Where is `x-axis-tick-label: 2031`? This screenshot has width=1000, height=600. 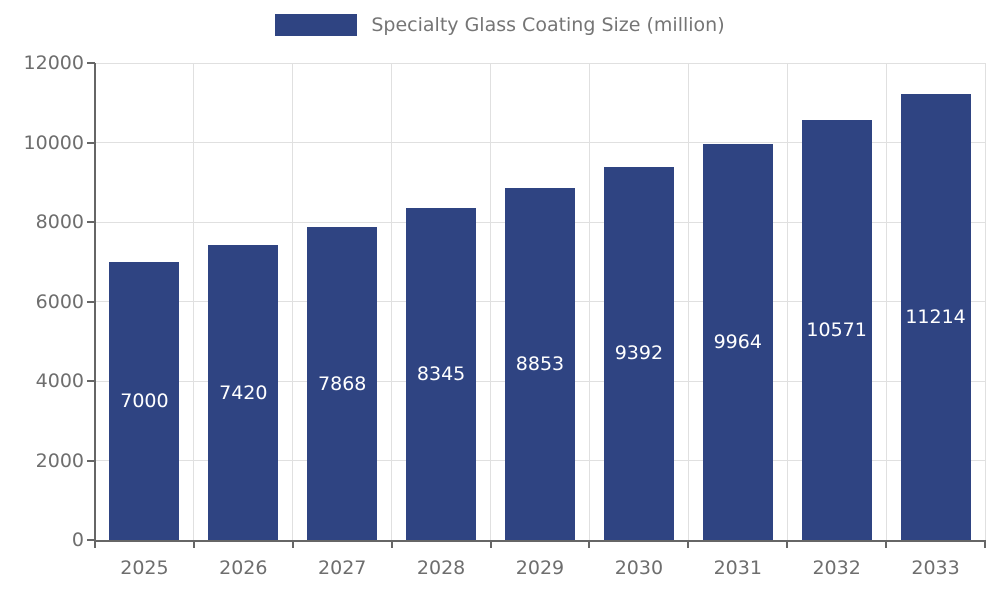 x-axis-tick-label: 2031 is located at coordinates (737, 568).